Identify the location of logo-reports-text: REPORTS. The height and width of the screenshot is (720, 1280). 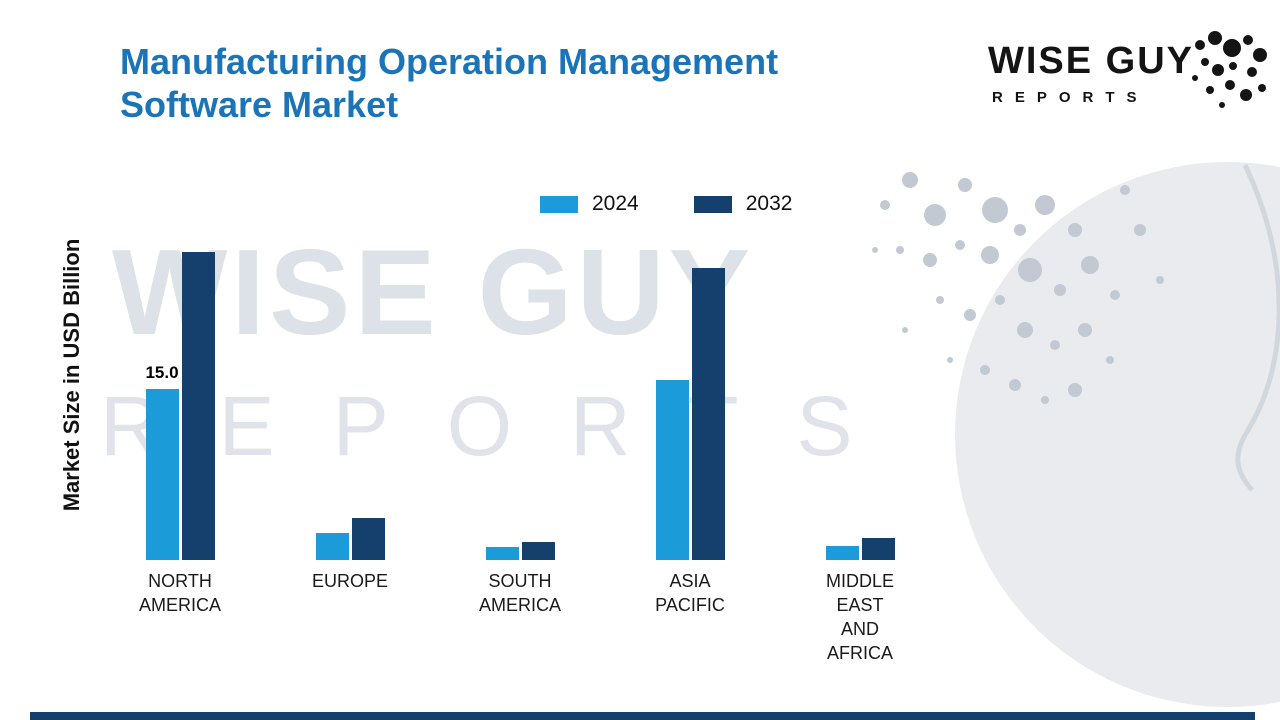
(1070, 97).